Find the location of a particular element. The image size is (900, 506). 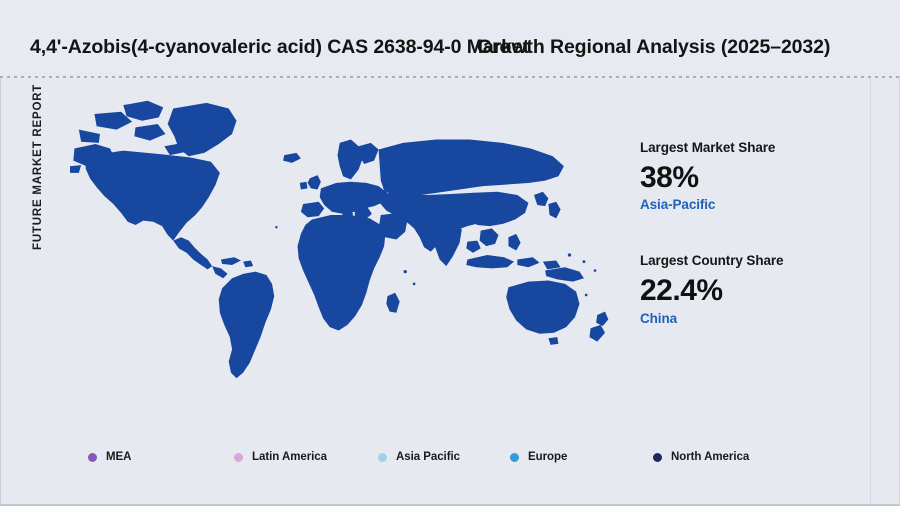

legend-item-europe: Europe is located at coordinates (538, 457).